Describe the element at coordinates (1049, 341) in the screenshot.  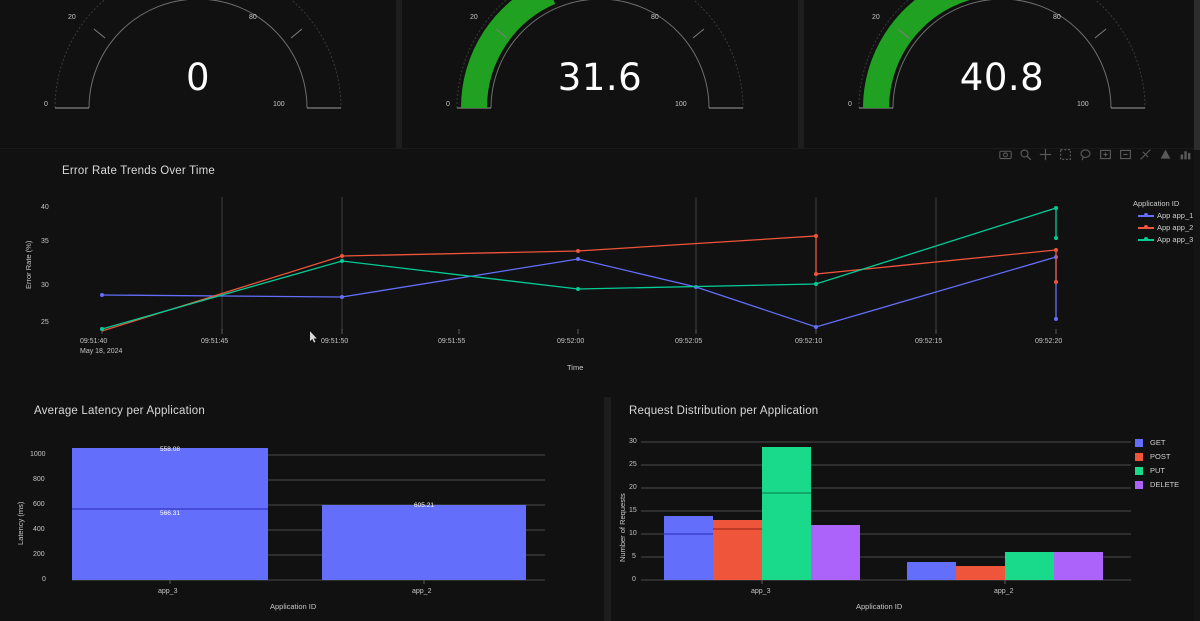
I see `line-x-tick-8: 09:52:20` at that location.